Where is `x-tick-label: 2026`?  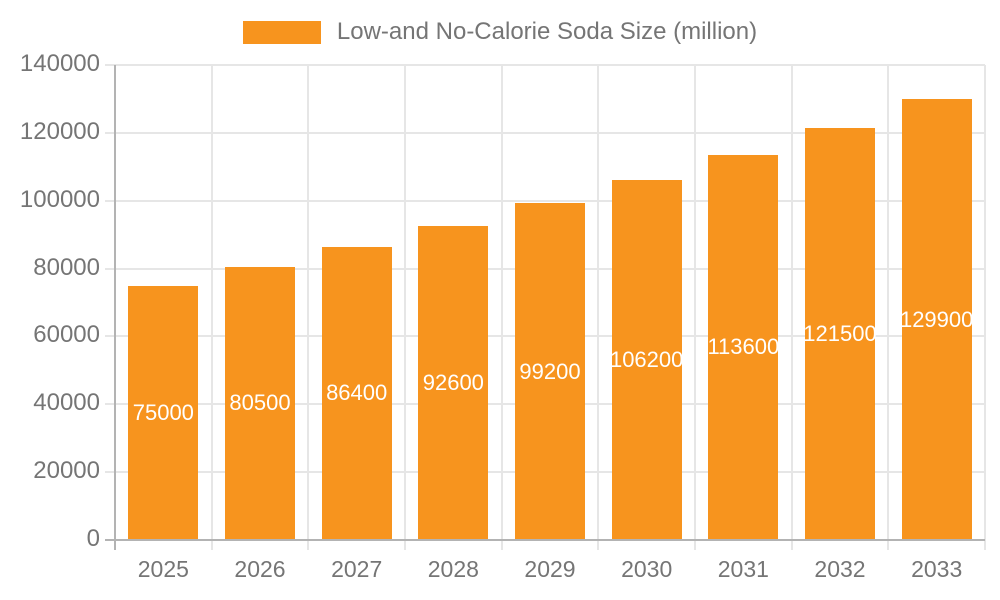 x-tick-label: 2026 is located at coordinates (260, 569).